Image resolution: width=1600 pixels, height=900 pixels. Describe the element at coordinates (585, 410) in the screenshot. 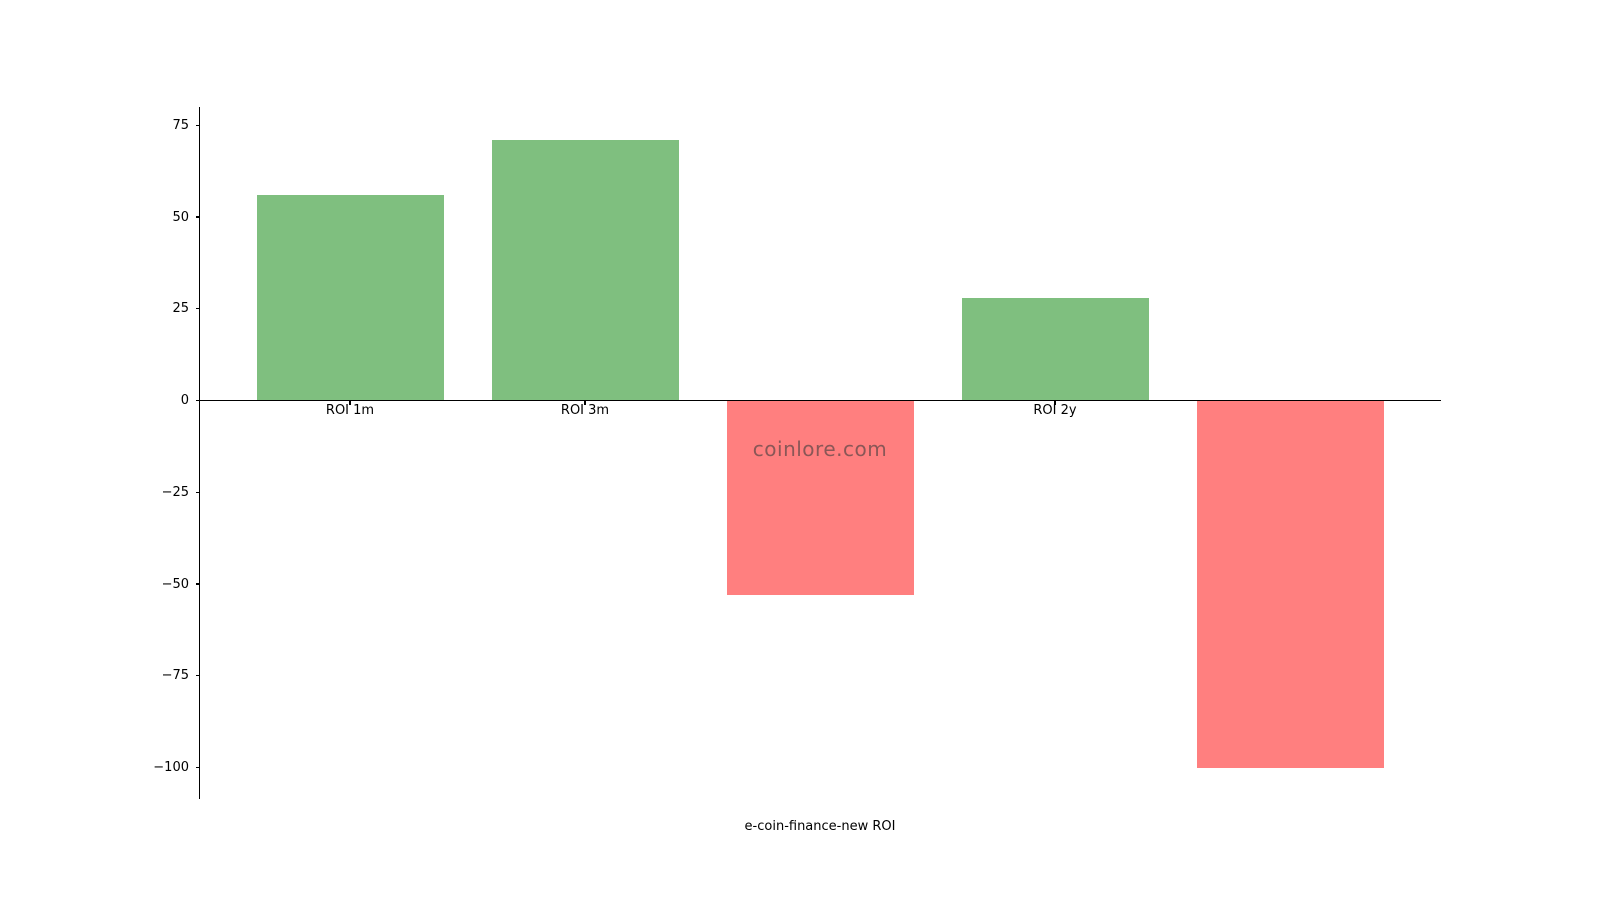

I see `x-tick-label: ROI 3m` at that location.